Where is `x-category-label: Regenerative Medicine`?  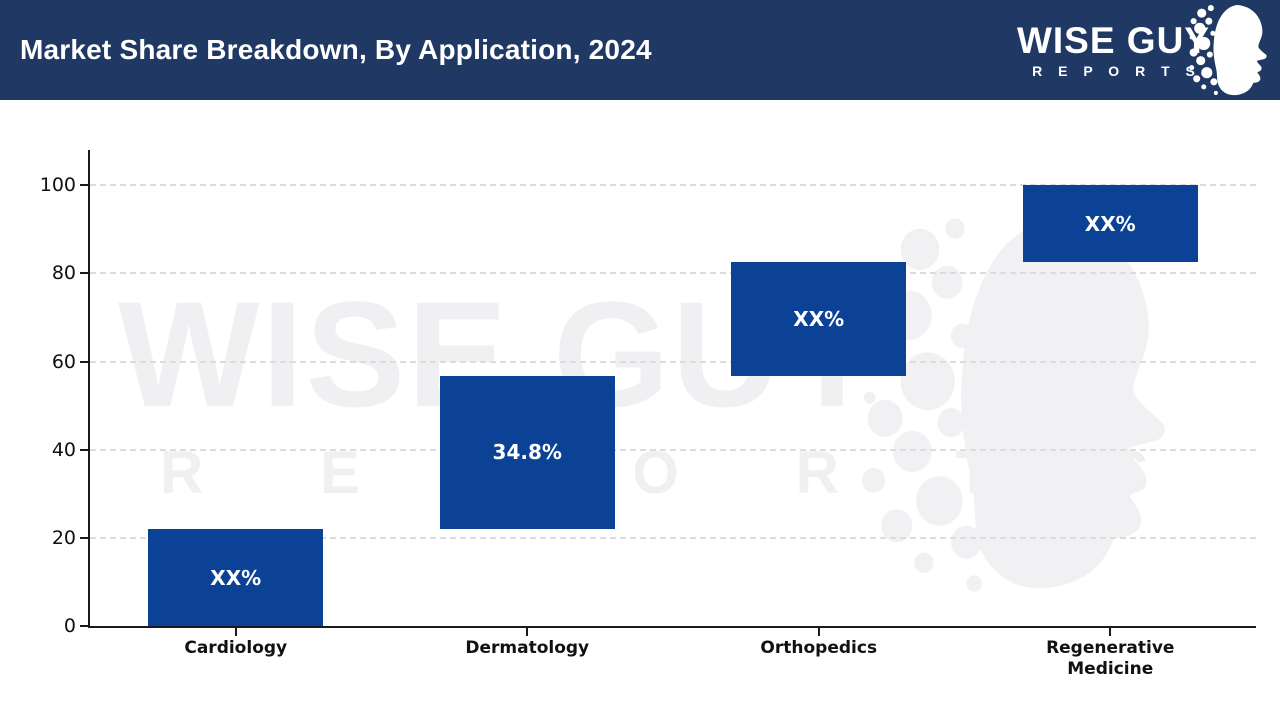
x-category-label: Regenerative Medicine is located at coordinates (1111, 659).